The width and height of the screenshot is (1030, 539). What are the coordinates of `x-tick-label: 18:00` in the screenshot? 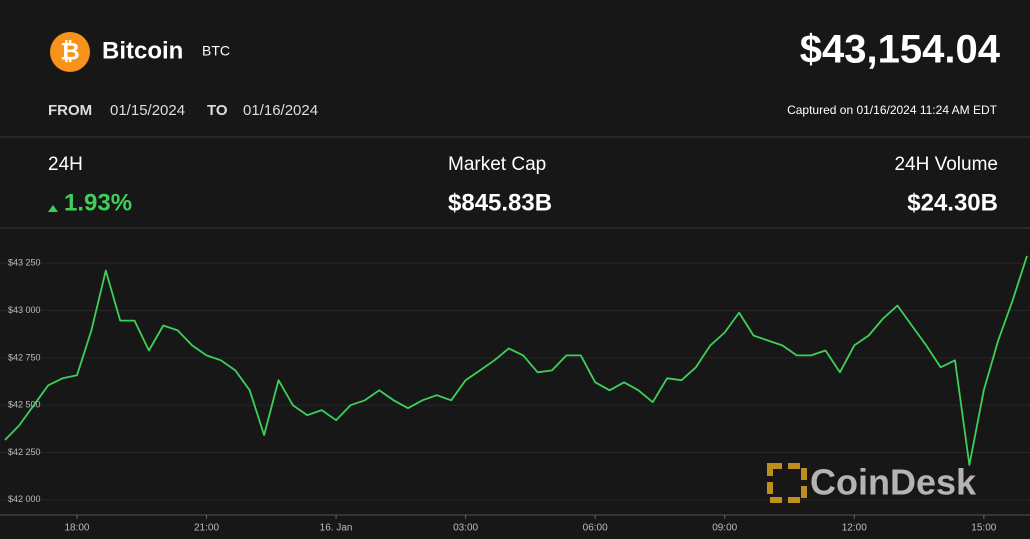 It's located at (76, 528).